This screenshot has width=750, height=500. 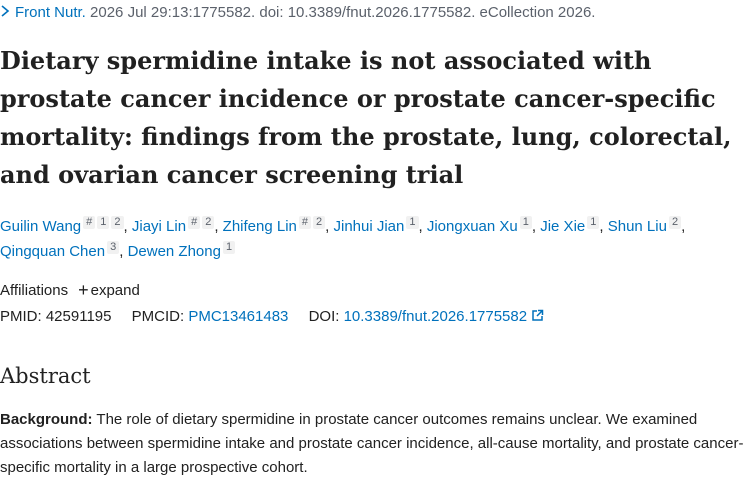 I want to click on author: Guilin Wang #1 2,, so click(x=64, y=225).